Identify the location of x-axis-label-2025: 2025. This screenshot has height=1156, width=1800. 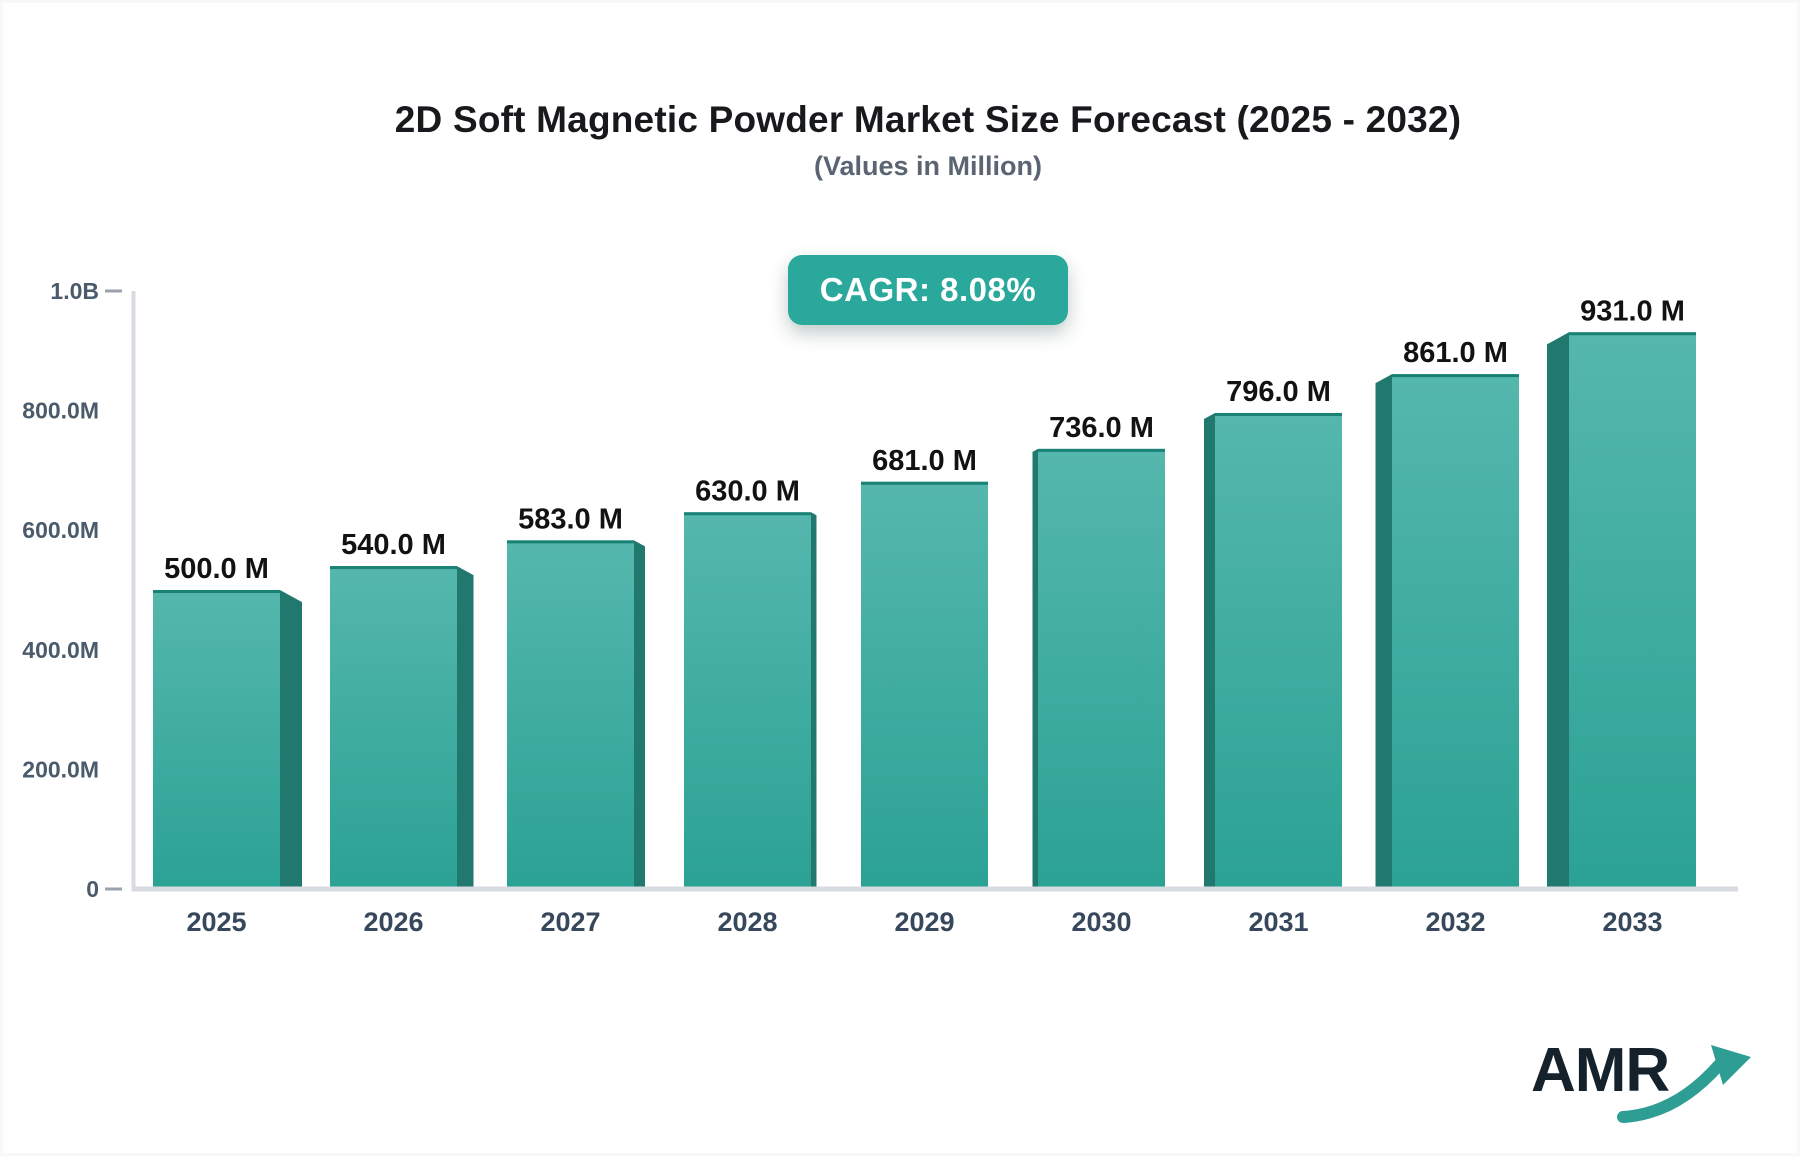
(216, 922).